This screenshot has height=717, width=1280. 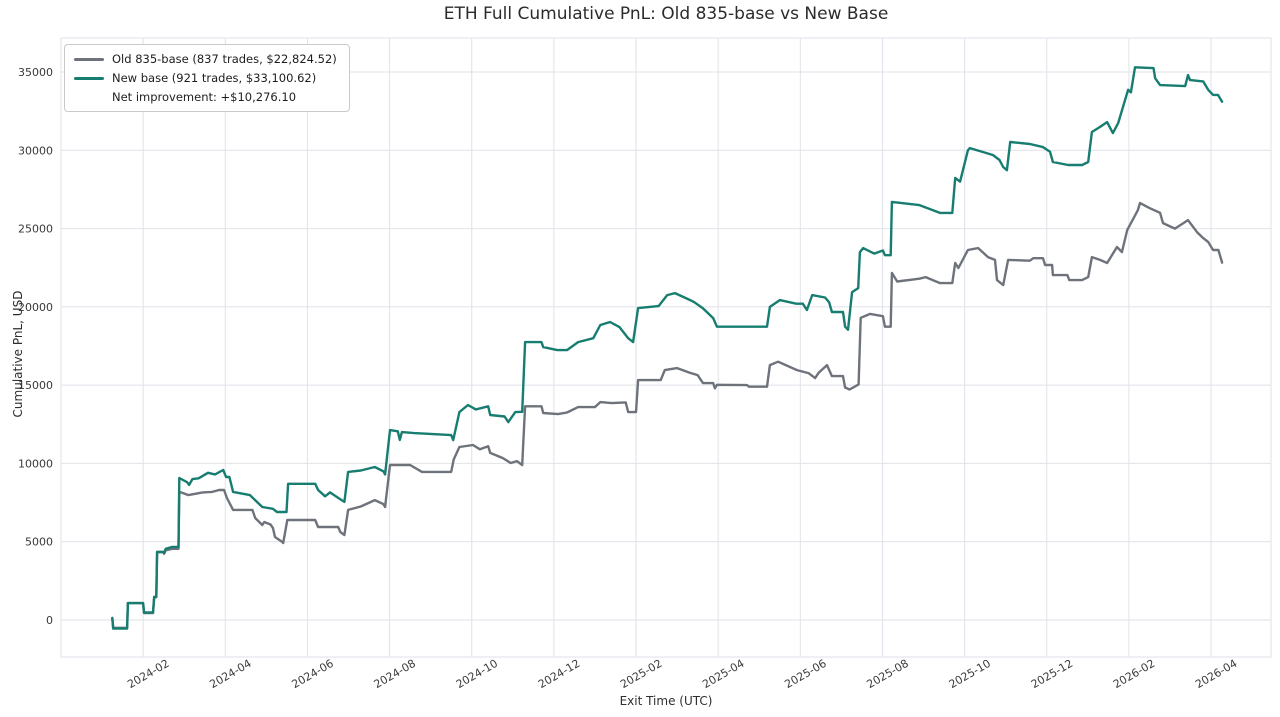 What do you see at coordinates (89, 59) in the screenshot?
I see `legend-swatch-old` at bounding box center [89, 59].